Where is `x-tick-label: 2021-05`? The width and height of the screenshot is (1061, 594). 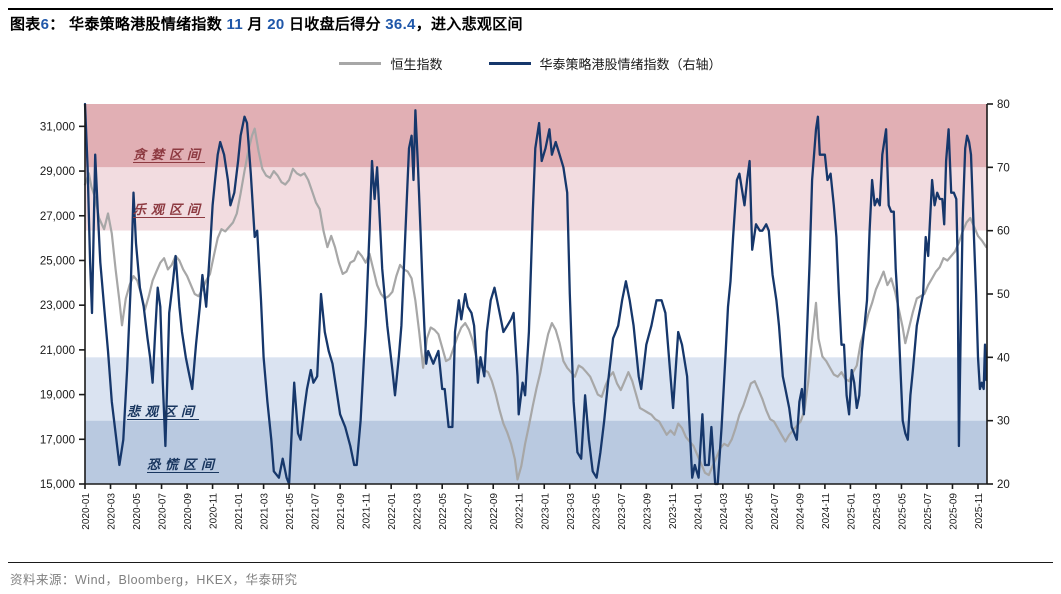
x-tick-label: 2021-05 is located at coordinates (290, 511).